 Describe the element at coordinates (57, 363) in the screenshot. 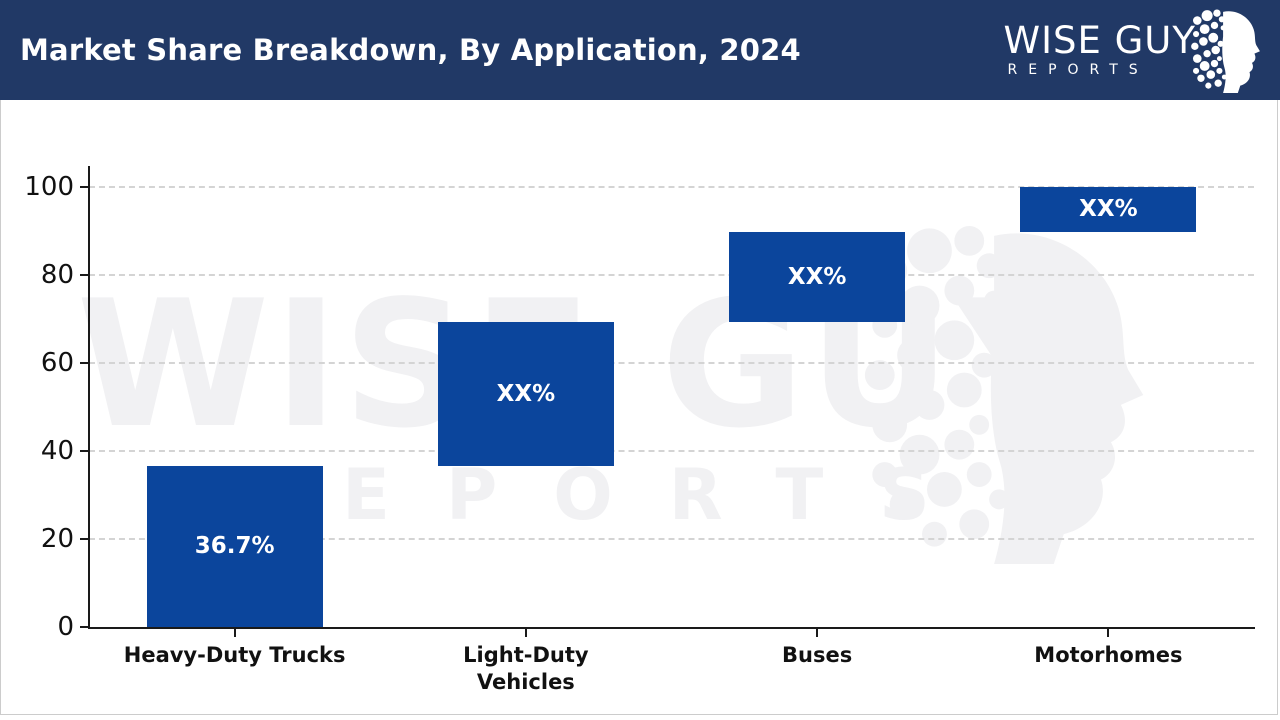

I see `y-tick-label: 60` at that location.